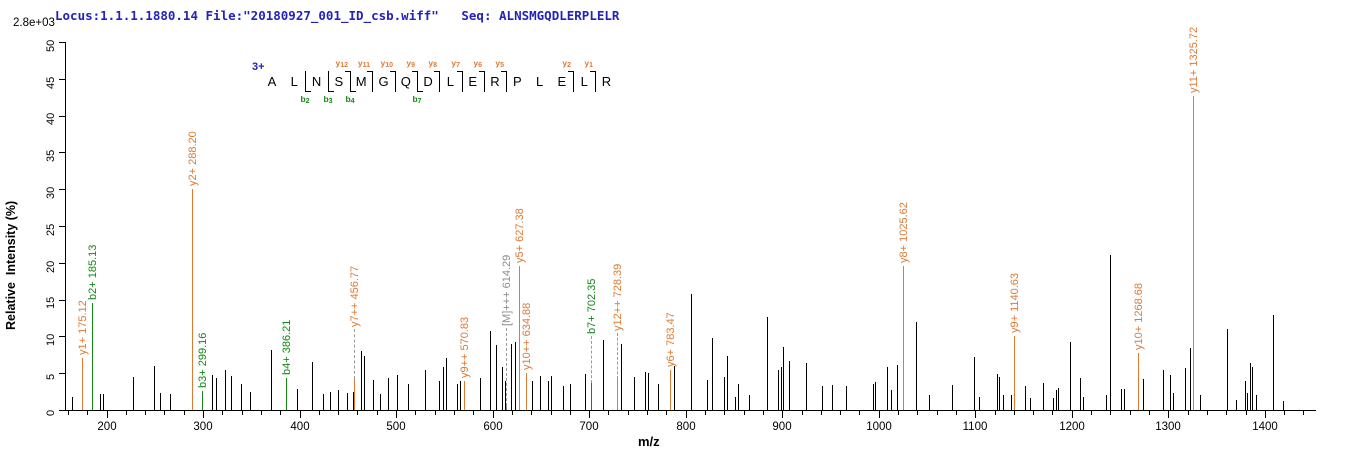  Describe the element at coordinates (588, 63) in the screenshot. I see `sequence-y-ion-label: y1` at that location.